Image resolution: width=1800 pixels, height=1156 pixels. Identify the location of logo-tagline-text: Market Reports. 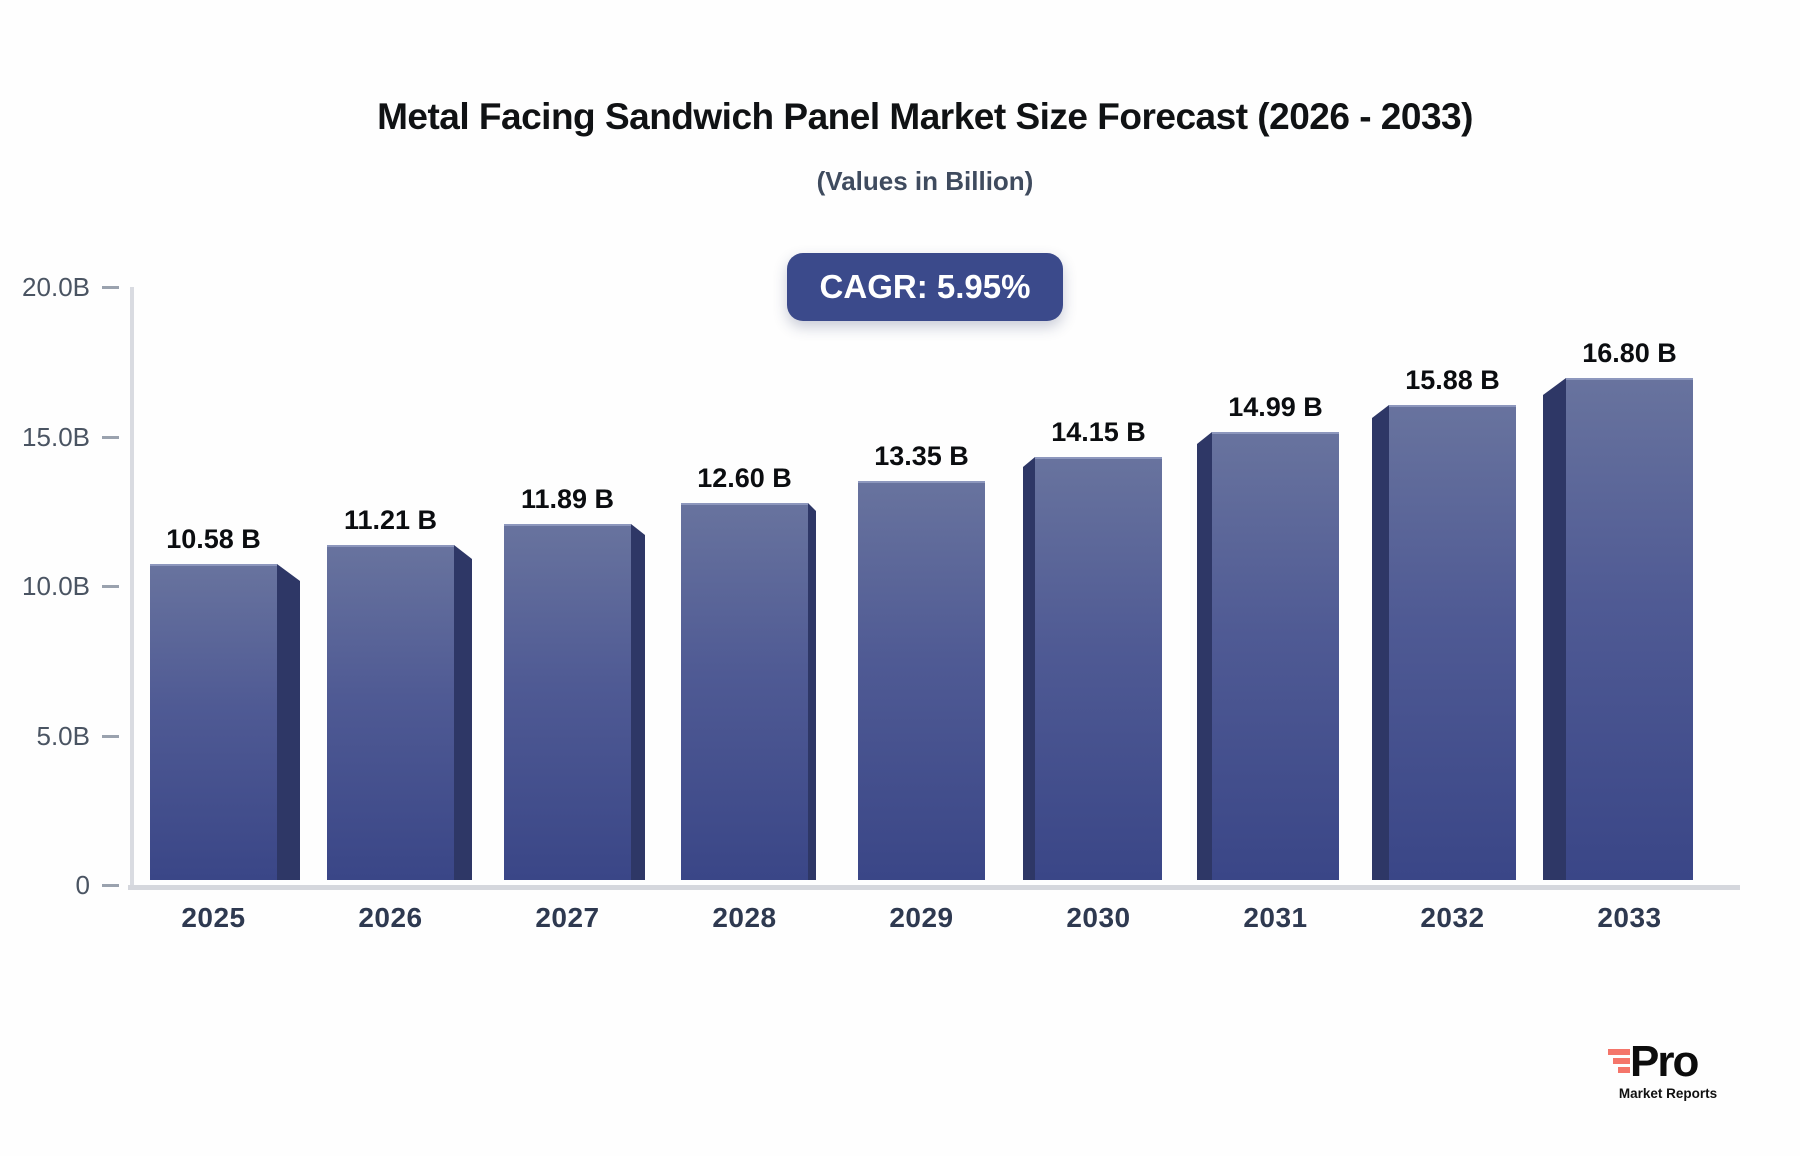
(1668, 1093).